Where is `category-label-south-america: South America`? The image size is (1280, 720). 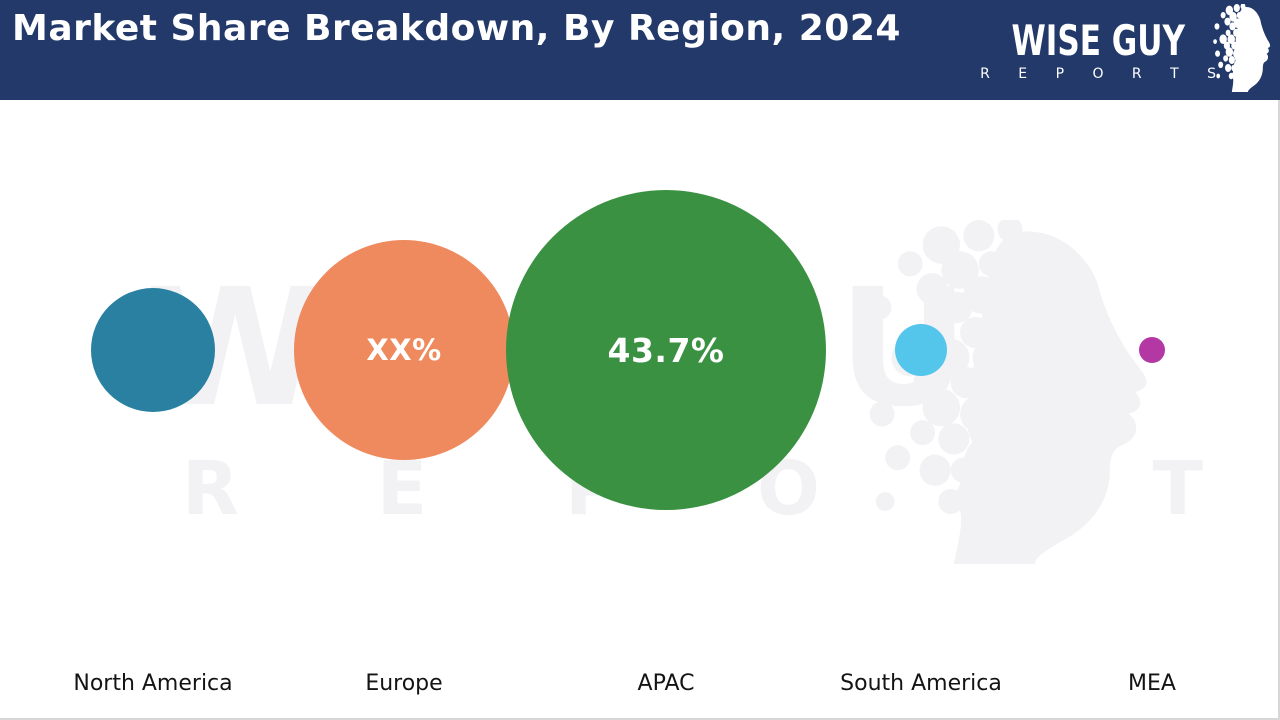 category-label-south-america: South America is located at coordinates (921, 683).